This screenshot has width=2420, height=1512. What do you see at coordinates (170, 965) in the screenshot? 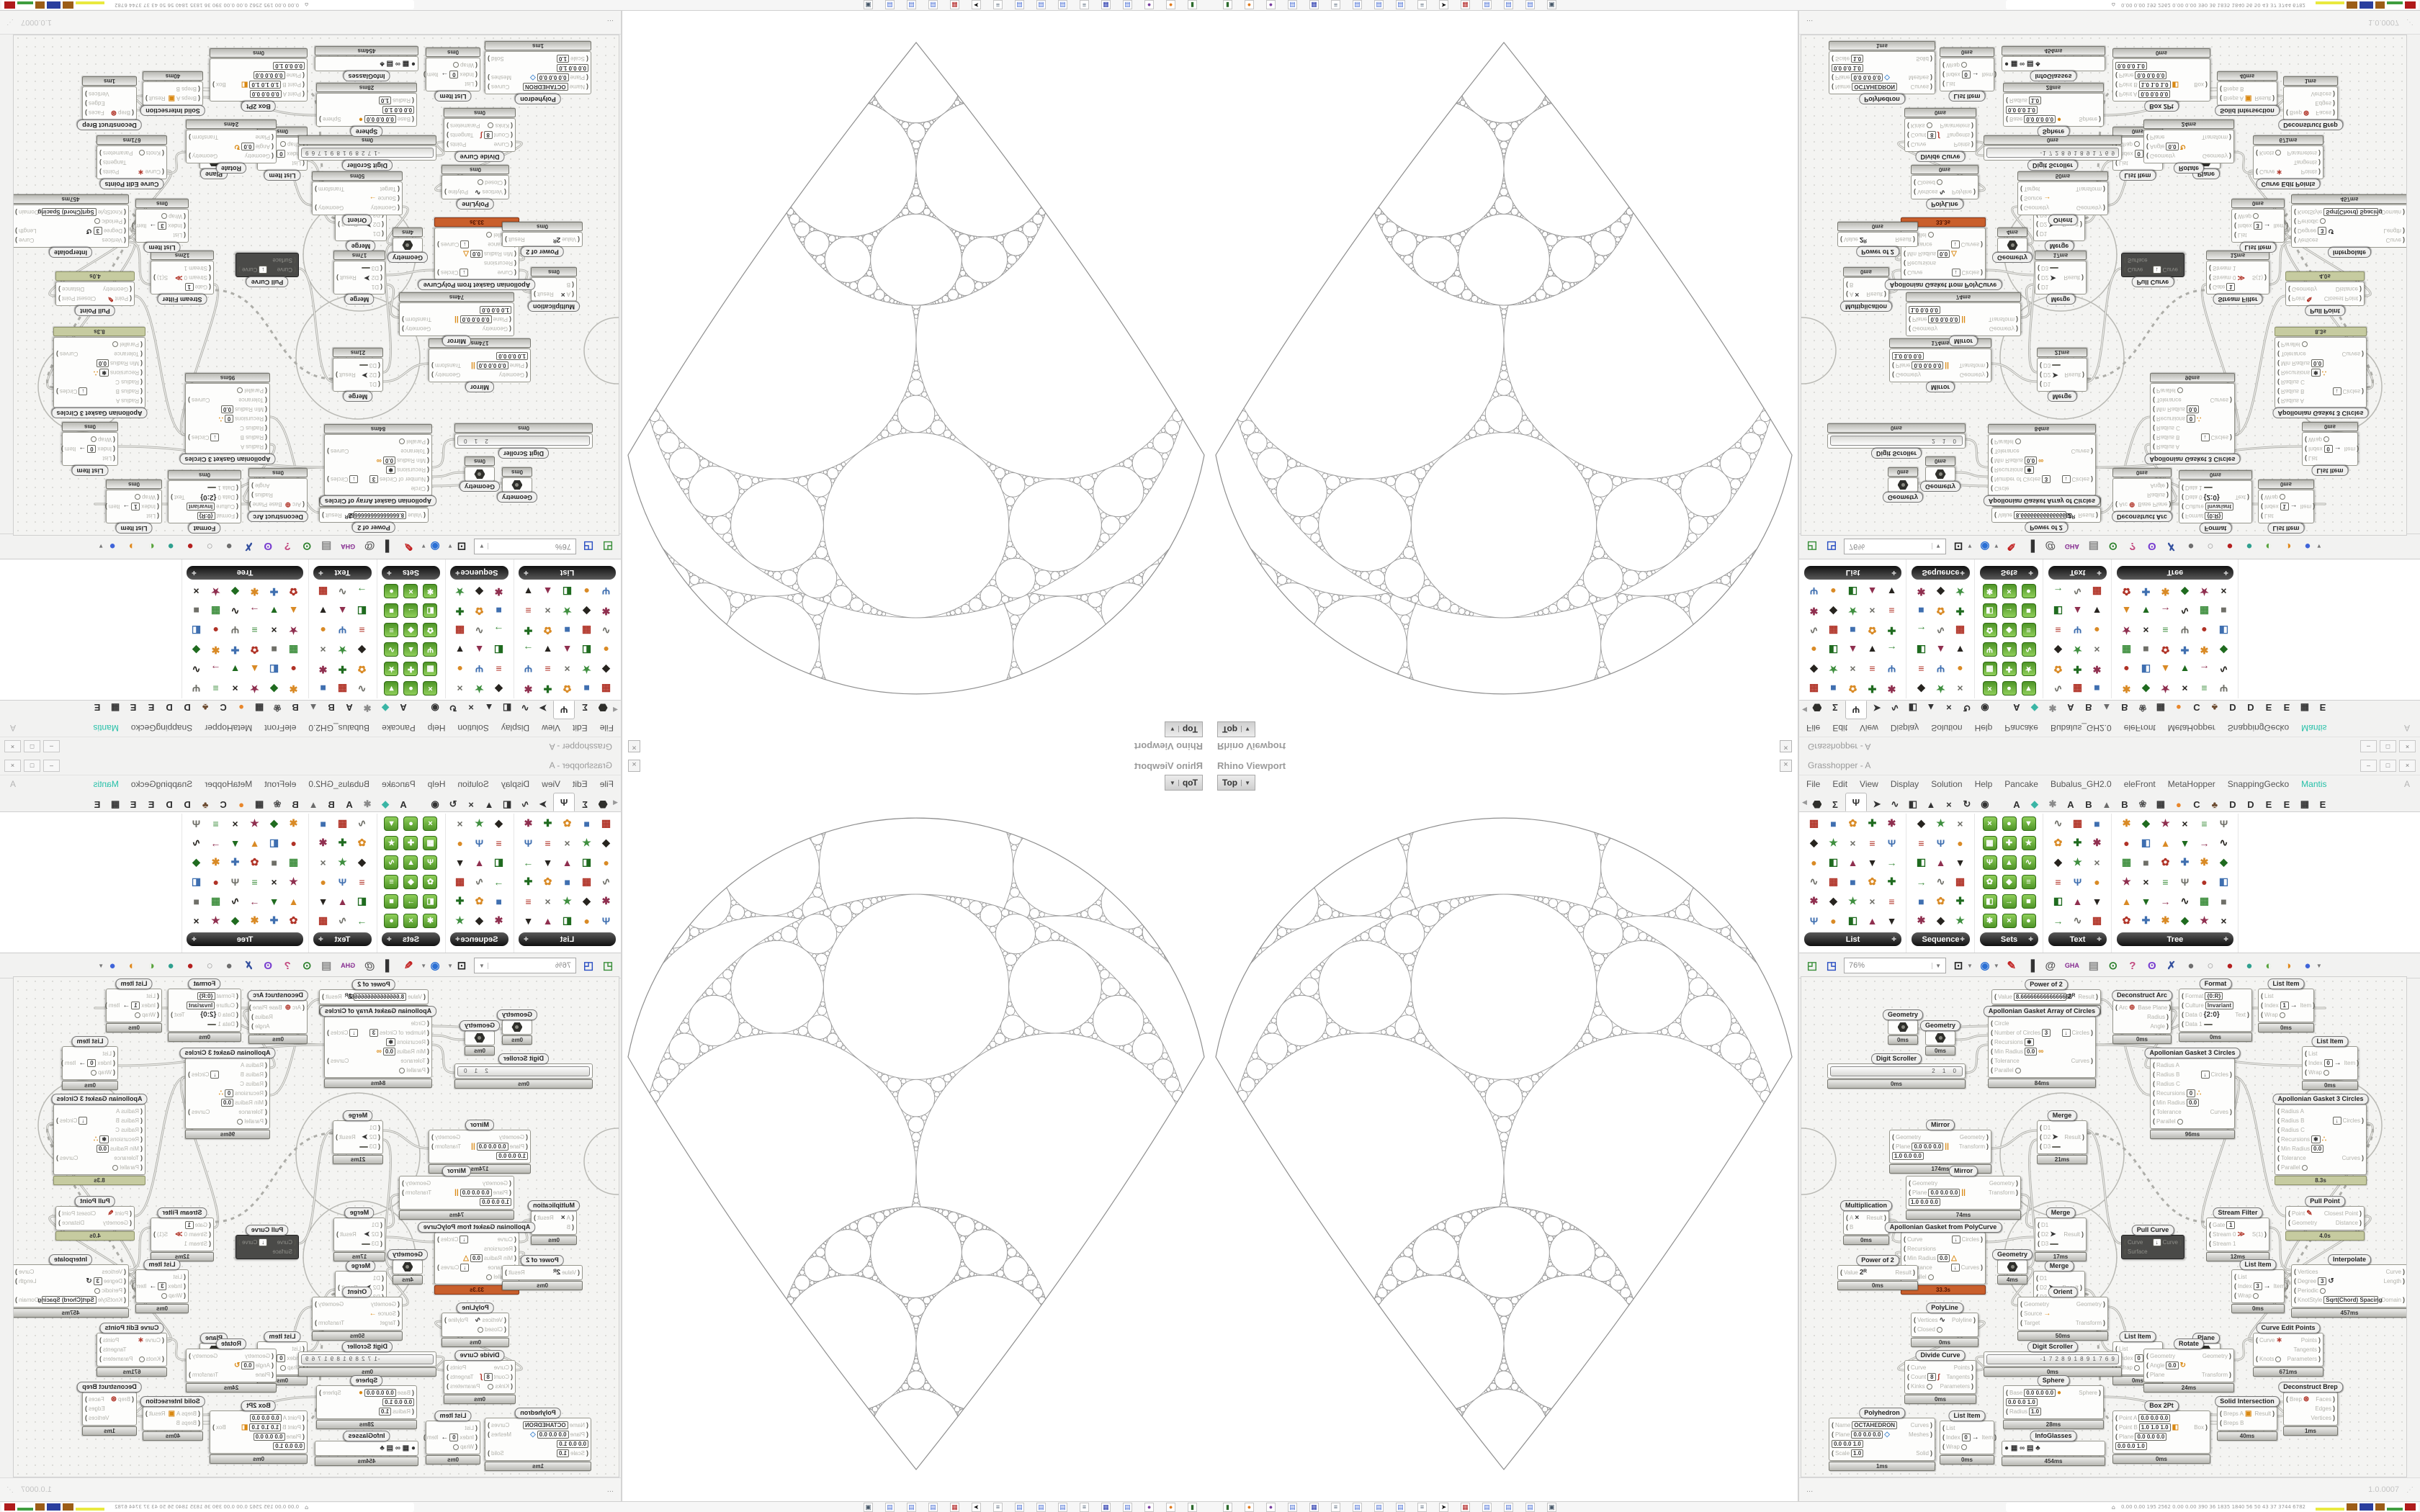
I see `balloon-teal: ●` at bounding box center [170, 965].